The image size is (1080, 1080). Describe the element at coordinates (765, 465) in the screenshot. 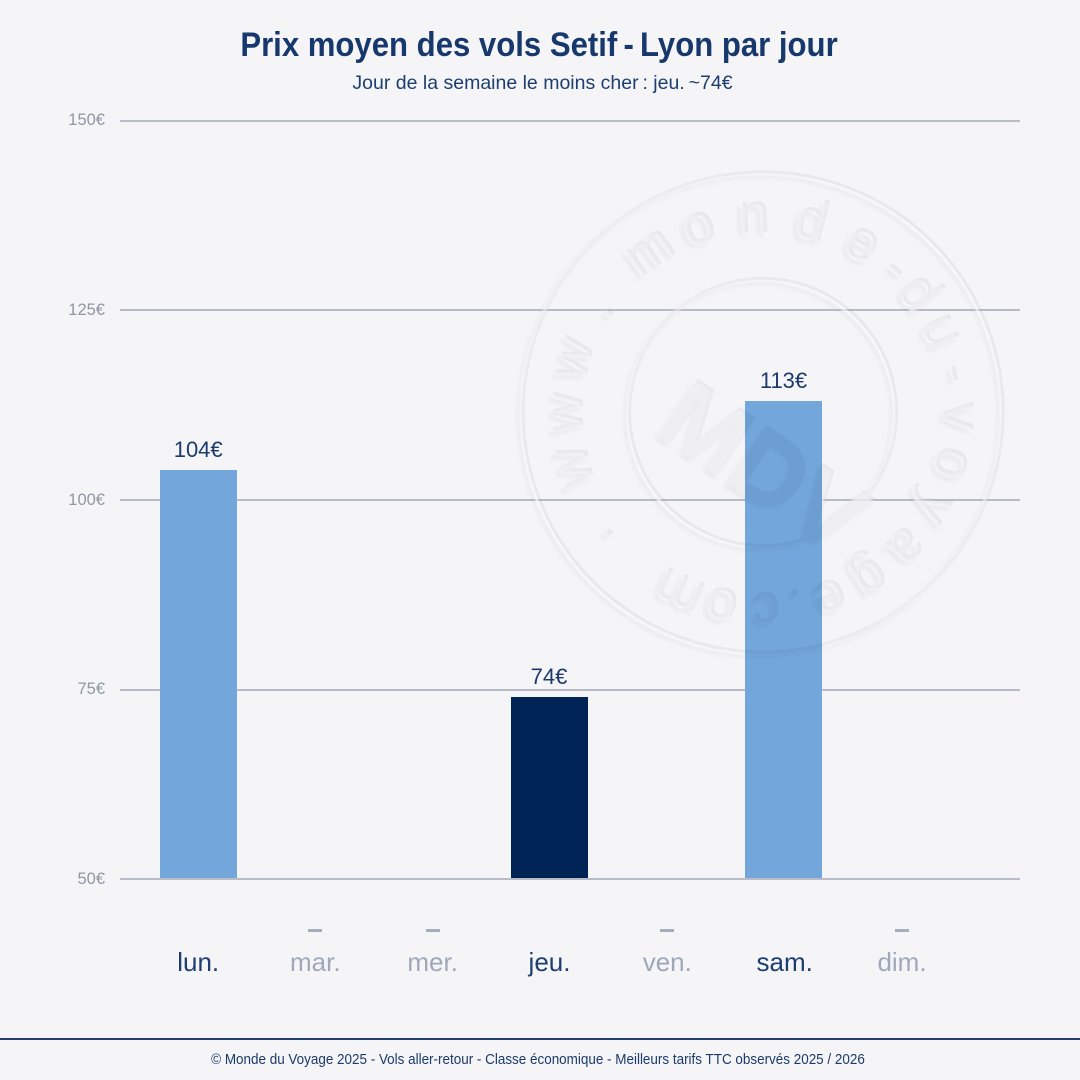

I see `svg-text: MDV` at that location.